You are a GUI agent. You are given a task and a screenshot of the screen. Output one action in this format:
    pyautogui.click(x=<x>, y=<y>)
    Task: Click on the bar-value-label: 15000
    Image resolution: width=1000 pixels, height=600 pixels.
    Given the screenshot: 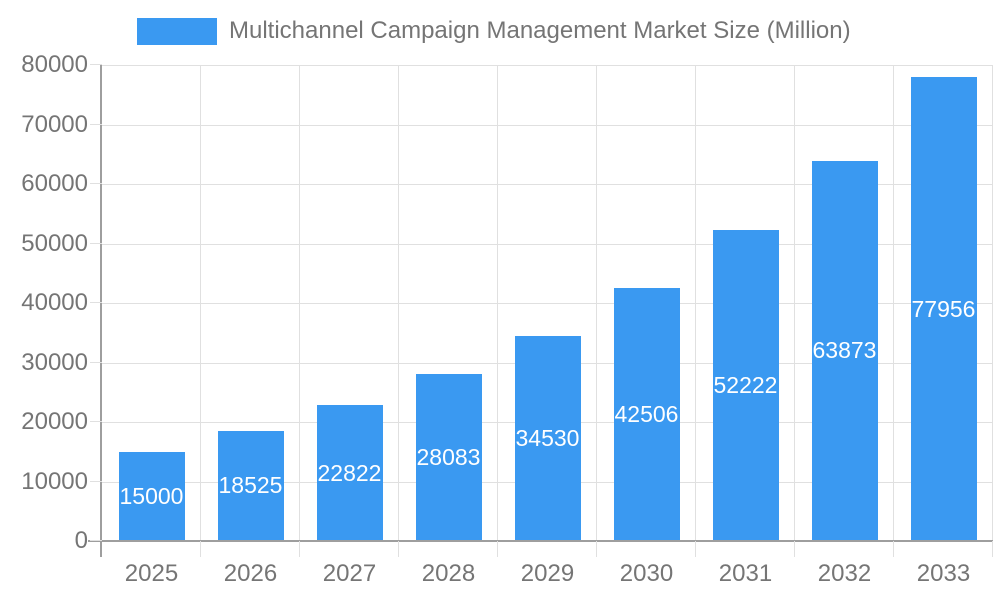 What is the action you would take?
    pyautogui.click(x=151, y=495)
    